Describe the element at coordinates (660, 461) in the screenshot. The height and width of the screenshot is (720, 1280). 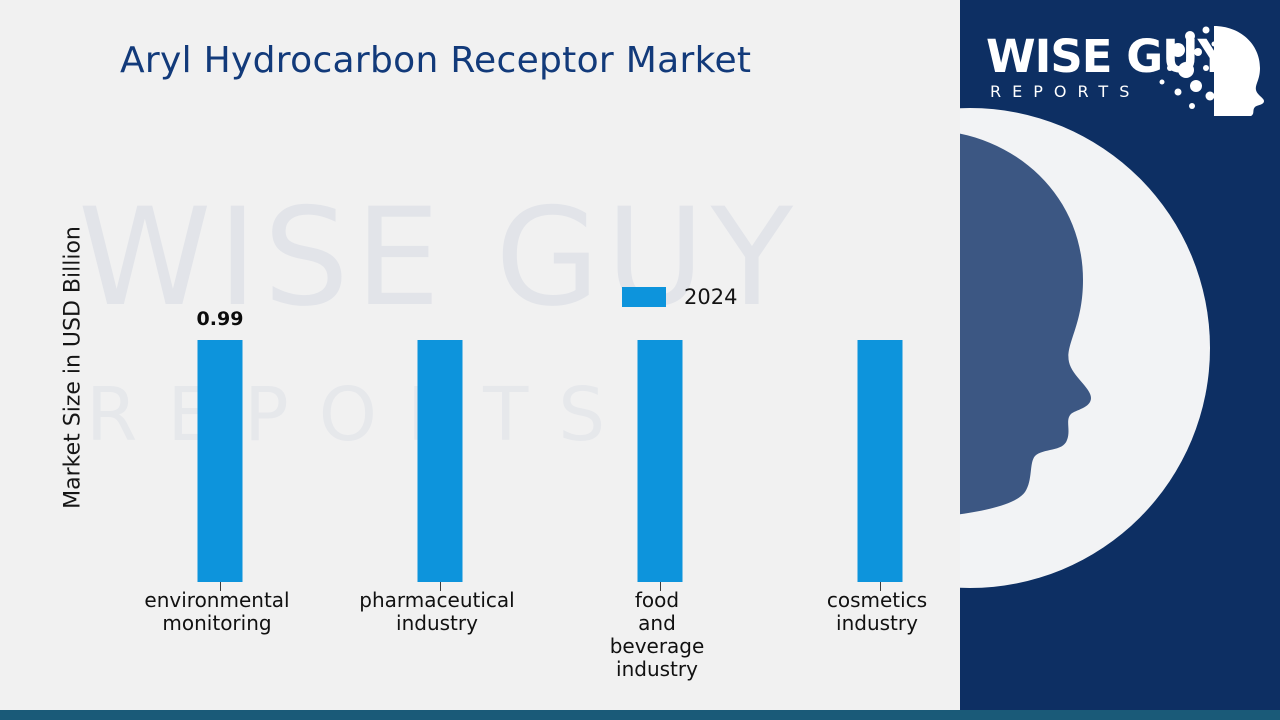
I see `bar-food-and-beverage-industry` at that location.